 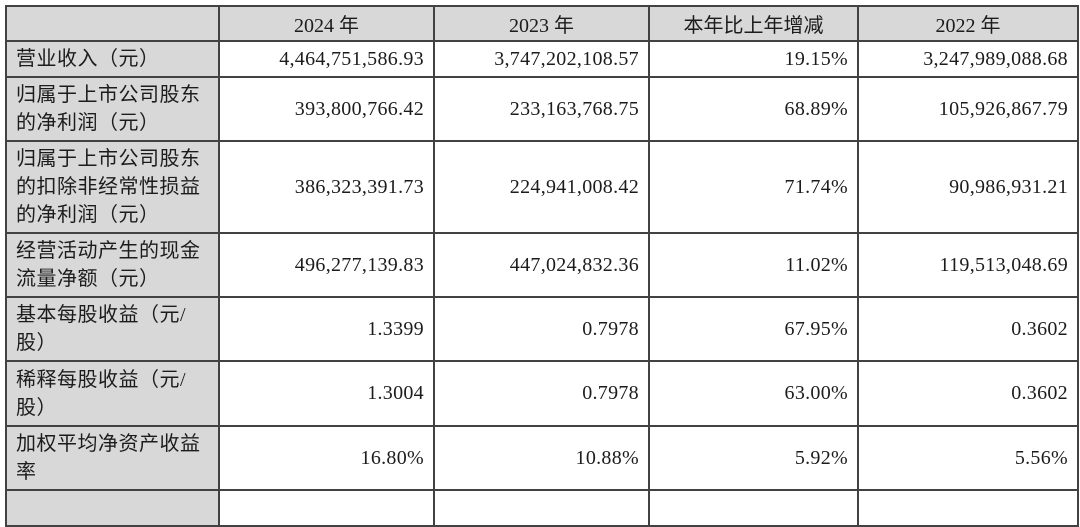 I want to click on value-cell: 90,986,931.21, so click(x=968, y=187).